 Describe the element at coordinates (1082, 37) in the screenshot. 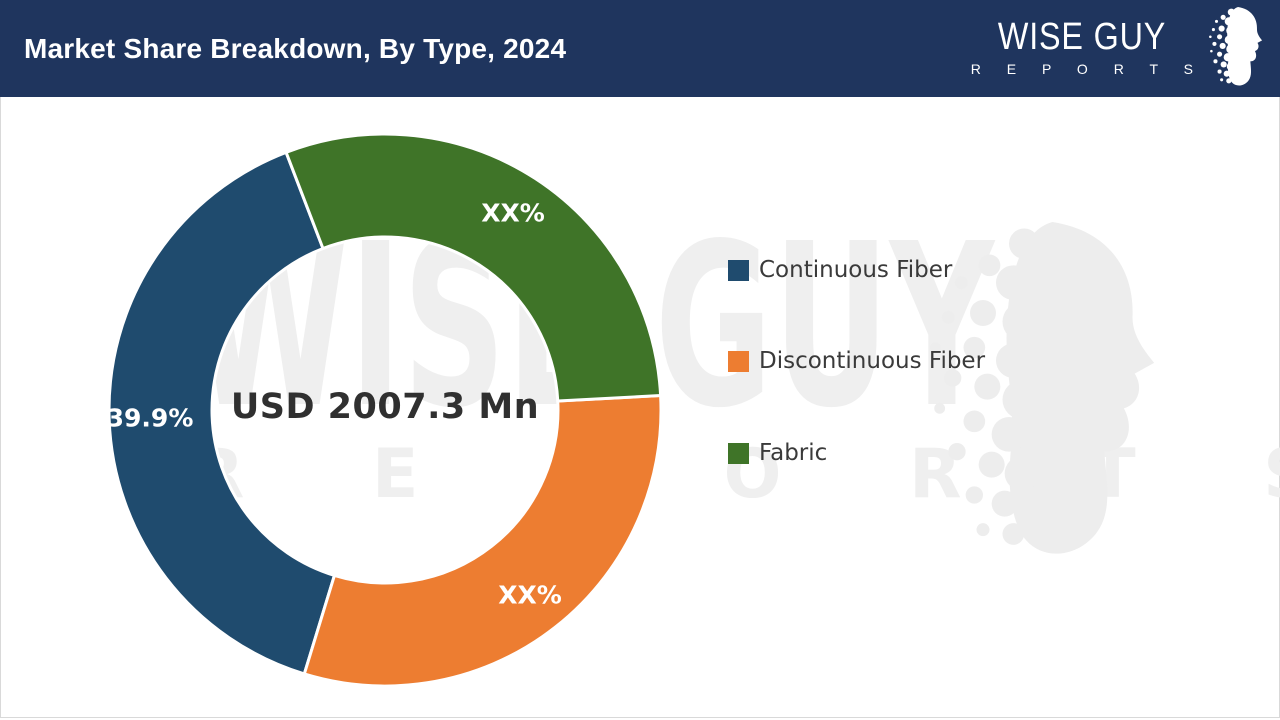

I see `wiseguy-logo-brand: WISE GUY` at that location.